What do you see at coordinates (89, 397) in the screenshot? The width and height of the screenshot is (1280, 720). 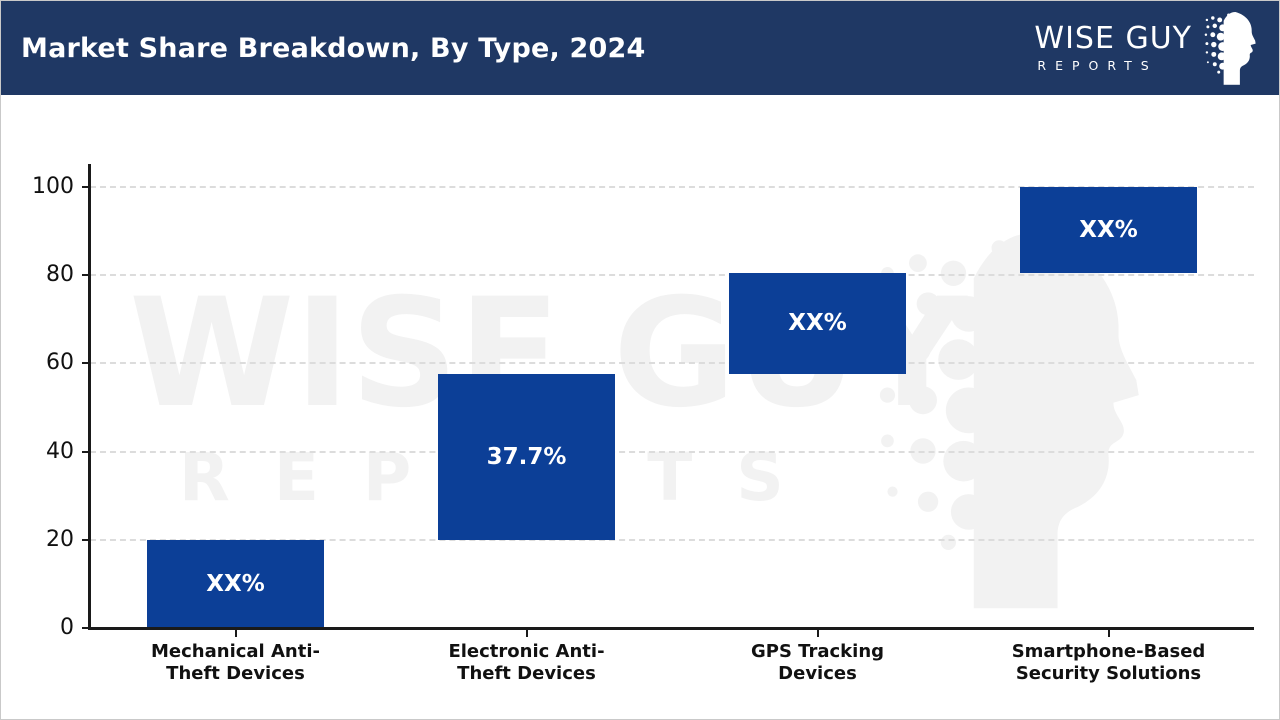 I see `y-axis-line` at bounding box center [89, 397].